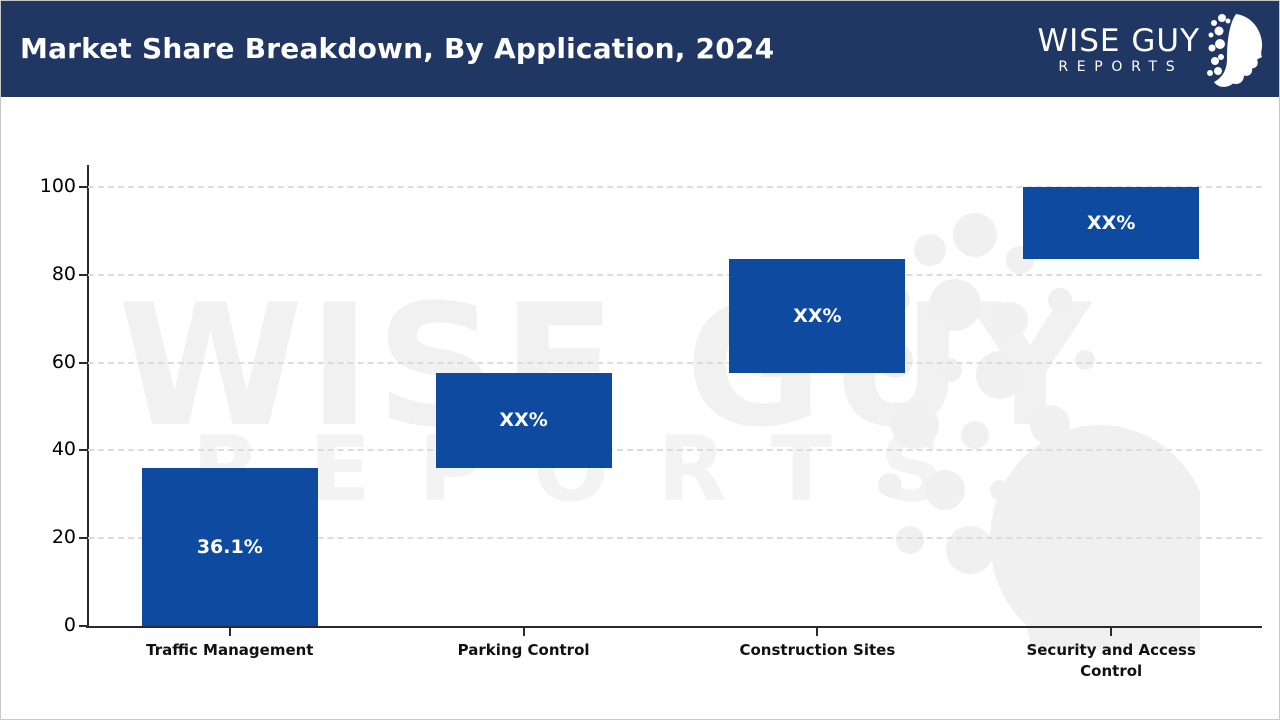  Describe the element at coordinates (63, 273) in the screenshot. I see `y-tick-label: 80` at that location.